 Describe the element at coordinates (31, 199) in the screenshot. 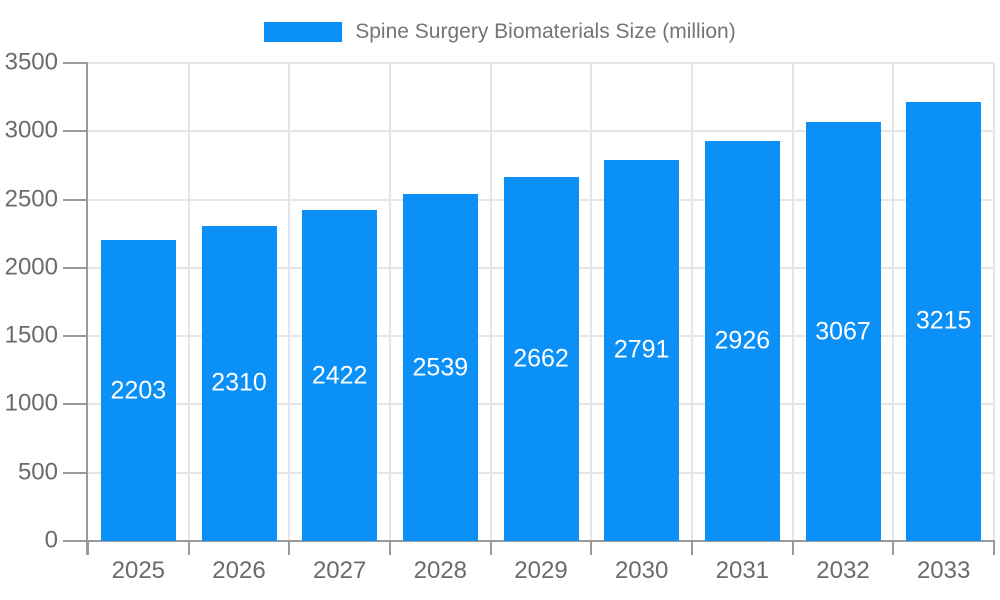

I see `y-axis-label: 2500` at that location.